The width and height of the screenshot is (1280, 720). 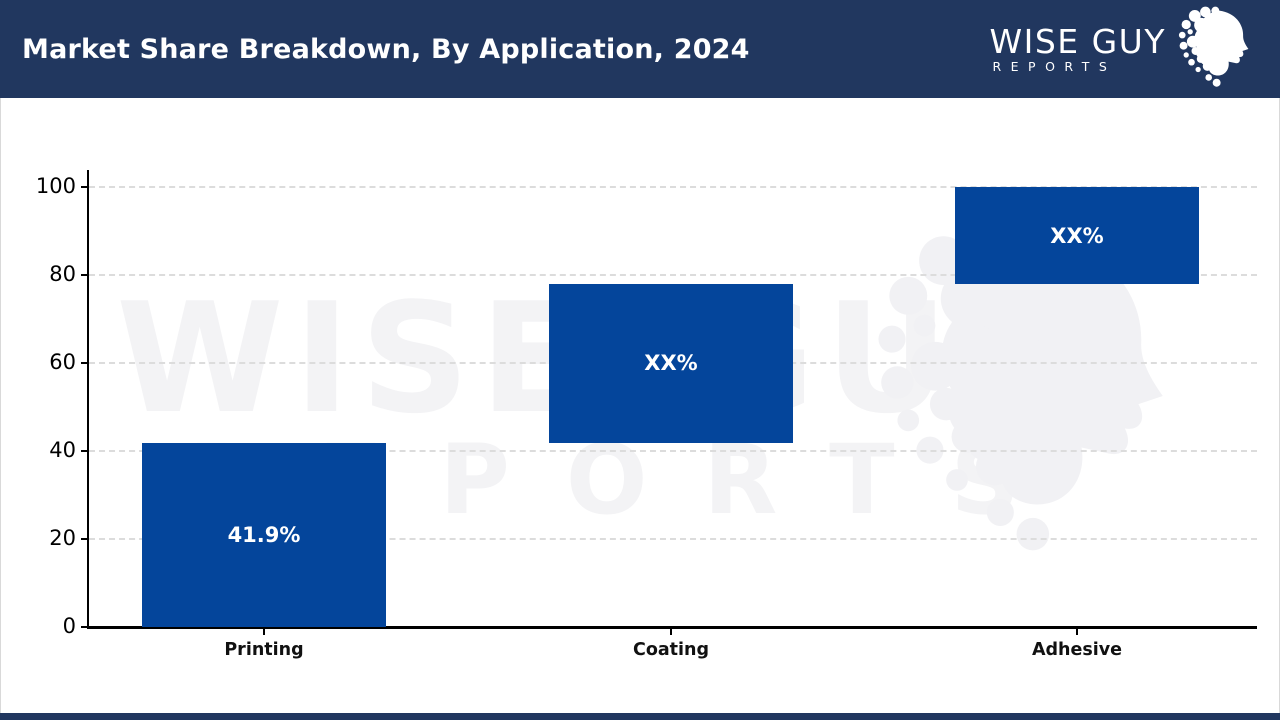 I want to click on y-tick-label-60: 60, so click(x=62, y=362).